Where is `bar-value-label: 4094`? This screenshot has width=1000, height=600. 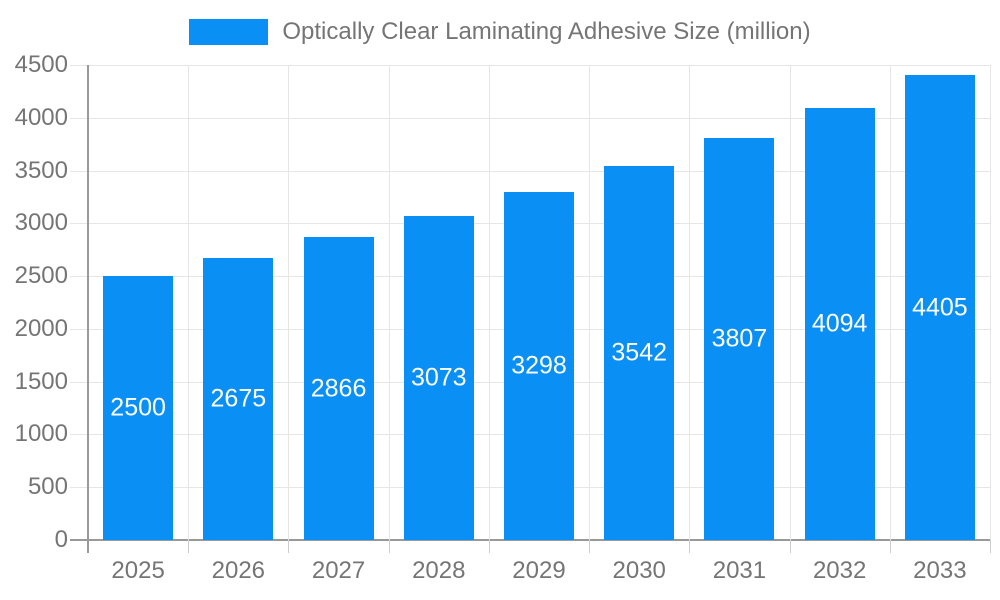 bar-value-label: 4094 is located at coordinates (839, 323).